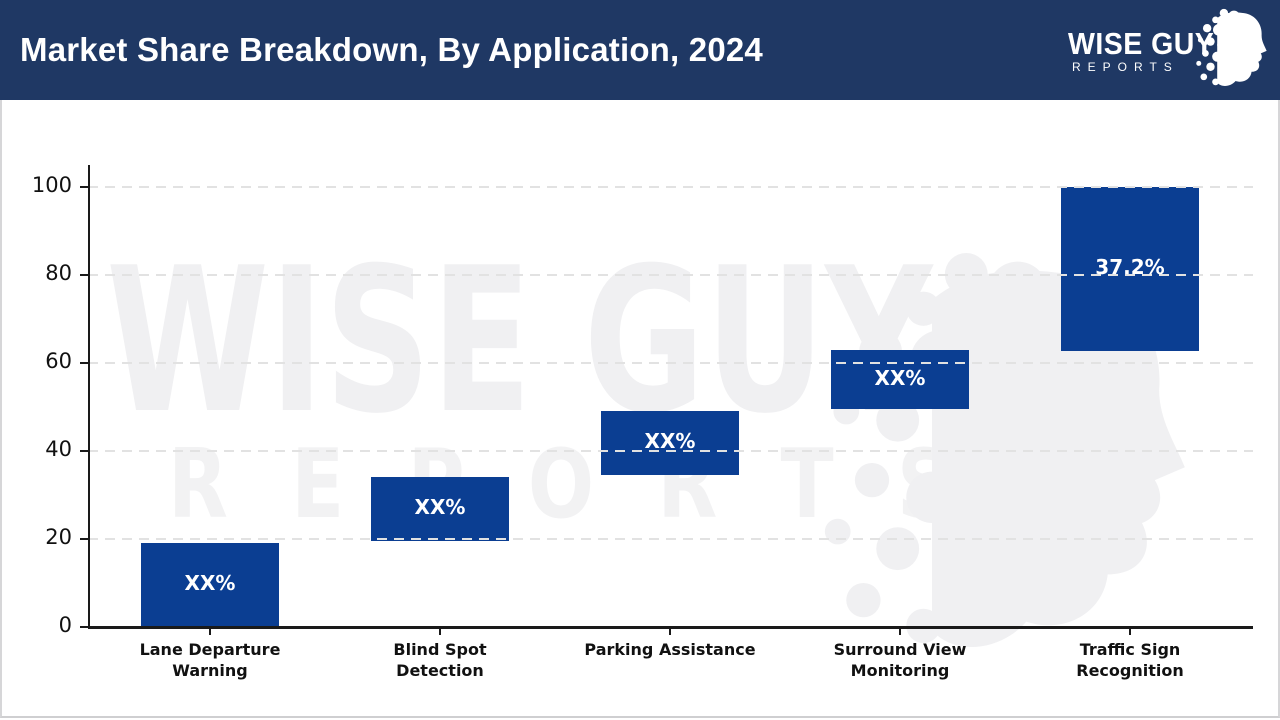 The width and height of the screenshot is (1280, 720). What do you see at coordinates (1130, 670) in the screenshot?
I see `x-category-label-line: Recognition` at bounding box center [1130, 670].